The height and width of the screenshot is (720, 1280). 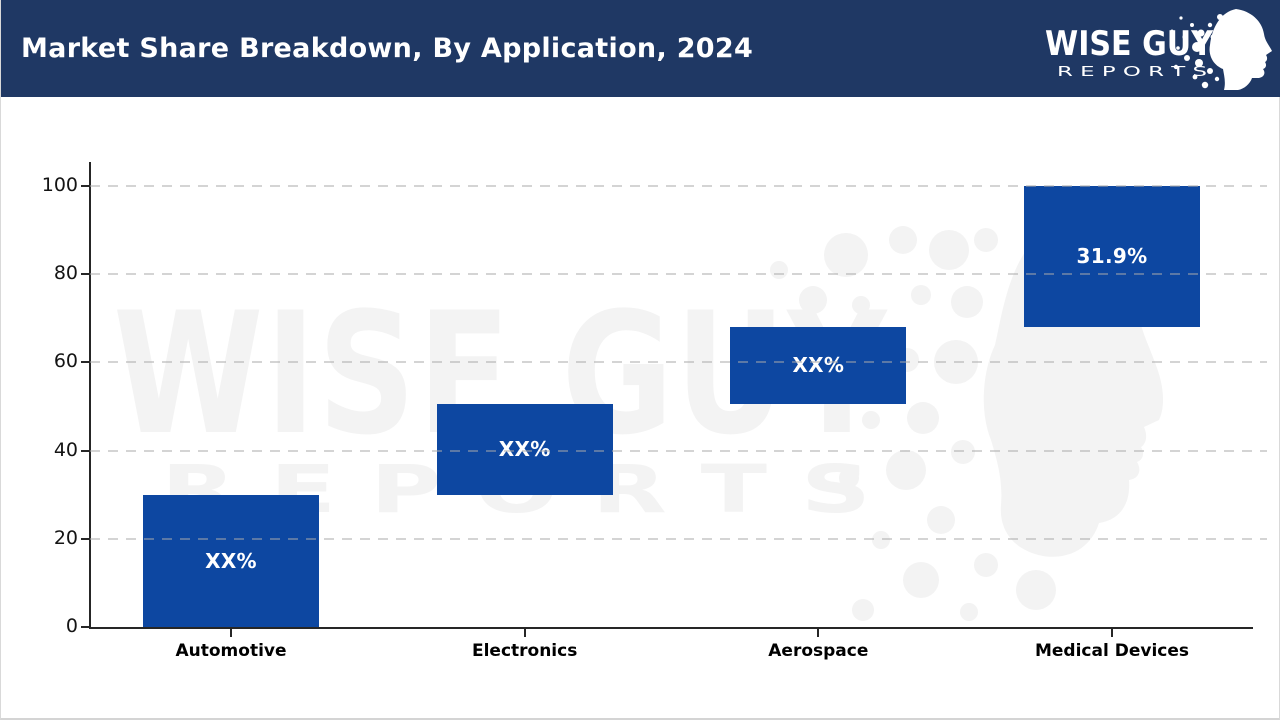 I want to click on bar-value-label-medical-devices: 31.9%, so click(x=1112, y=256).